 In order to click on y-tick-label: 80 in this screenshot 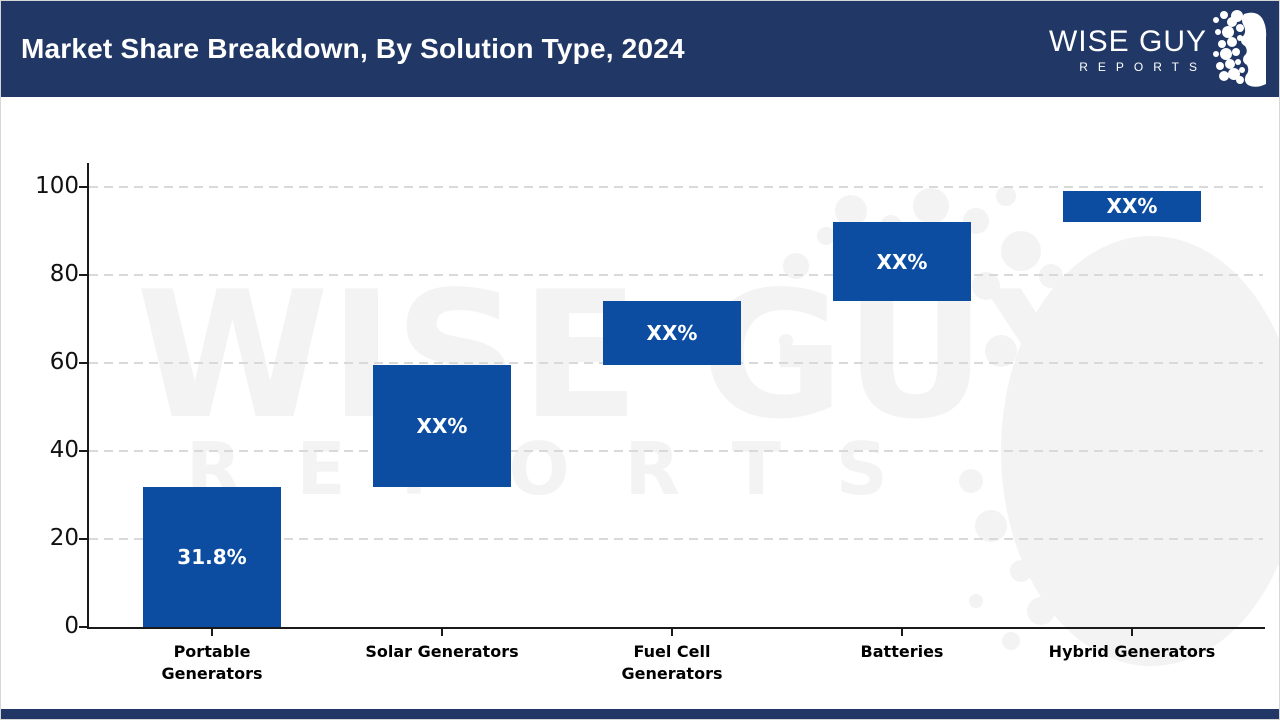, I will do `click(64, 274)`.